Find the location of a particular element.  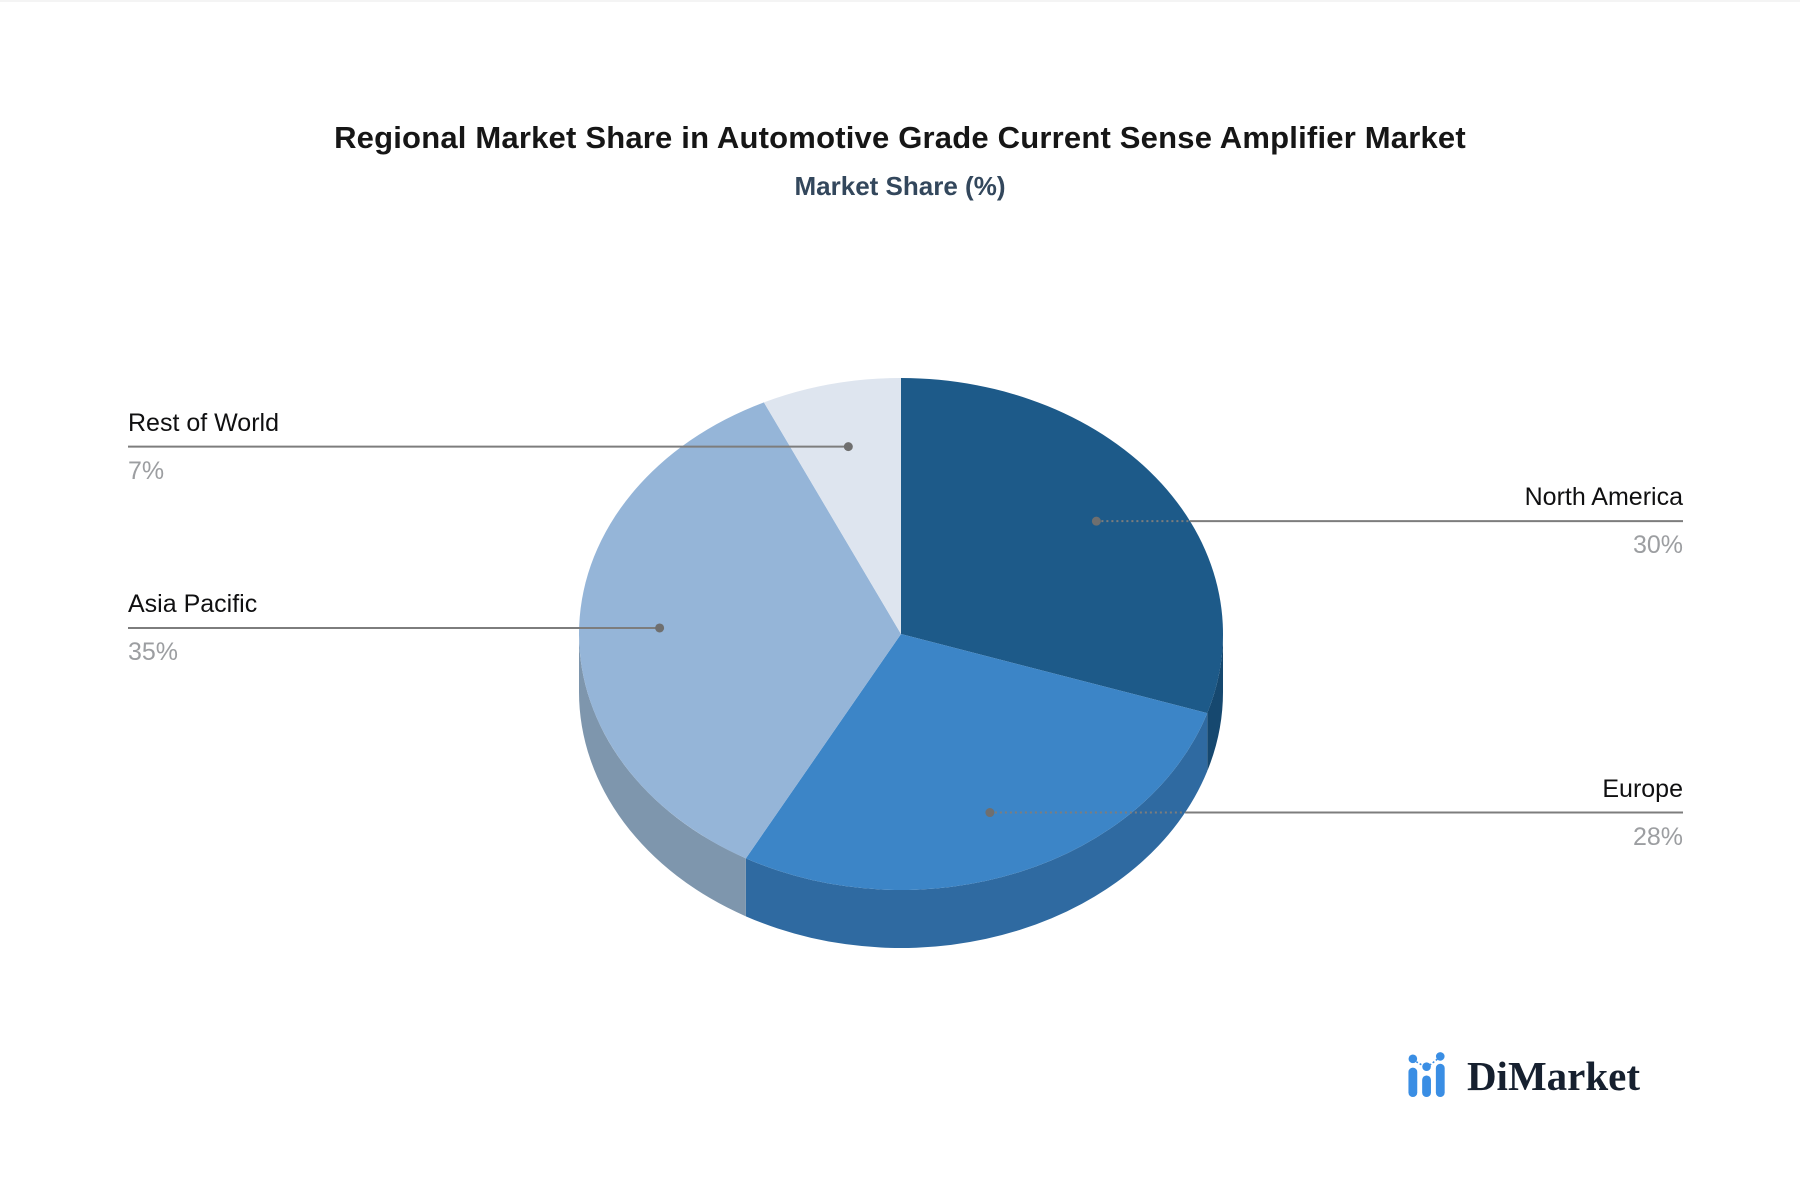

leader-dot-europe is located at coordinates (990, 813).